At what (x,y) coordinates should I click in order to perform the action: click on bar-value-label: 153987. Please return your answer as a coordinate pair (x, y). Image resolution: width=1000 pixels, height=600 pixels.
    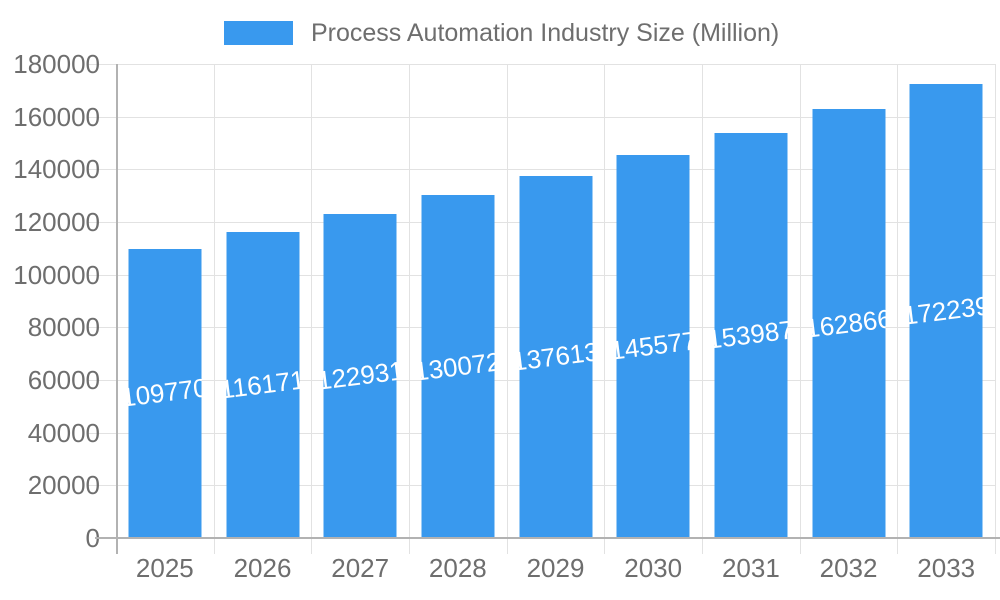
    Looking at the image, I should click on (751, 334).